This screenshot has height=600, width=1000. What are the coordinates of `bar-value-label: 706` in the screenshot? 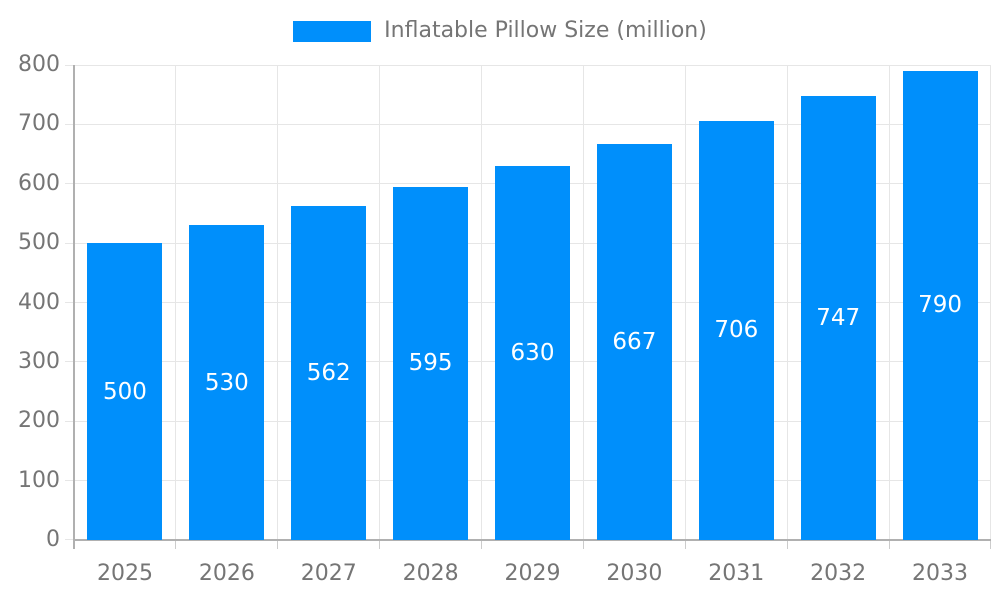 It's located at (736, 330).